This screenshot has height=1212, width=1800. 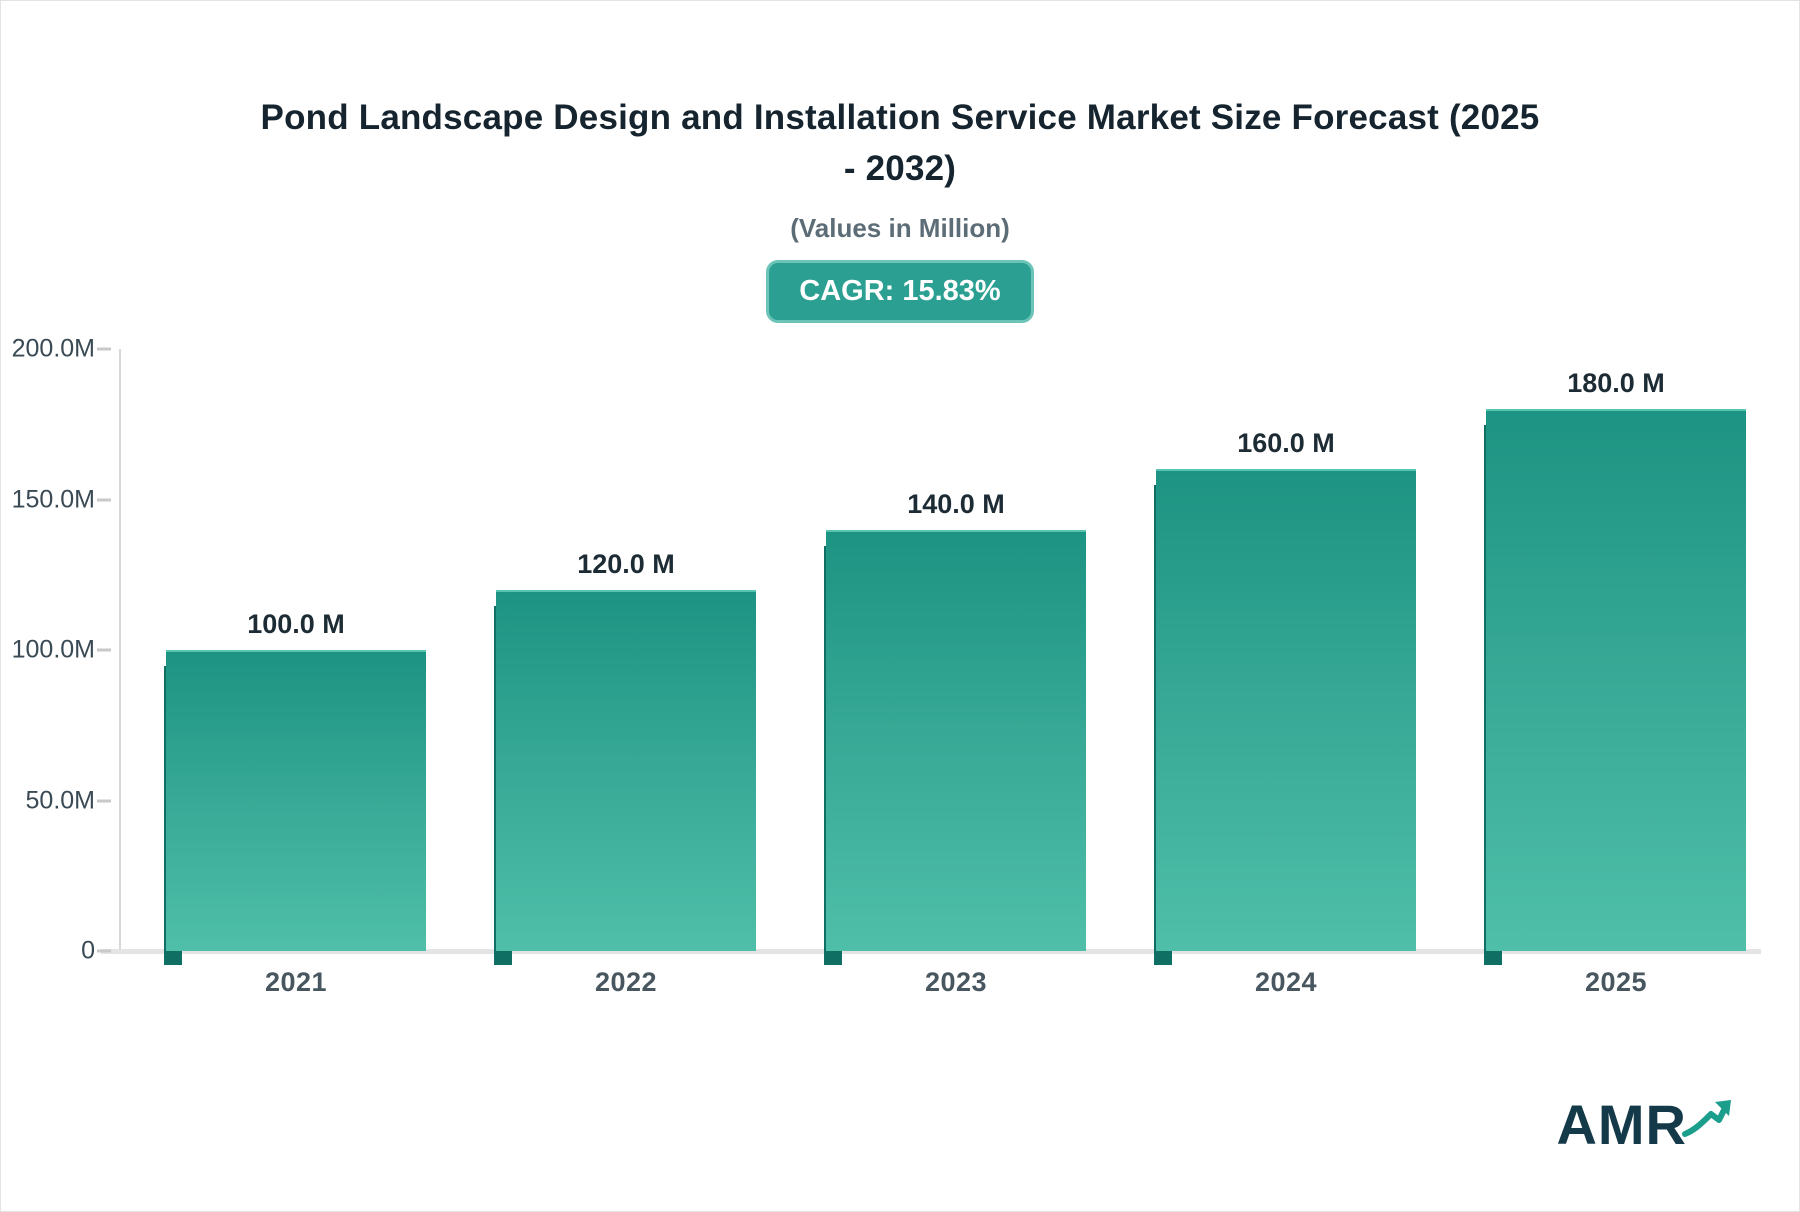 I want to click on chart-subtitle: (Values in Million), so click(x=900, y=227).